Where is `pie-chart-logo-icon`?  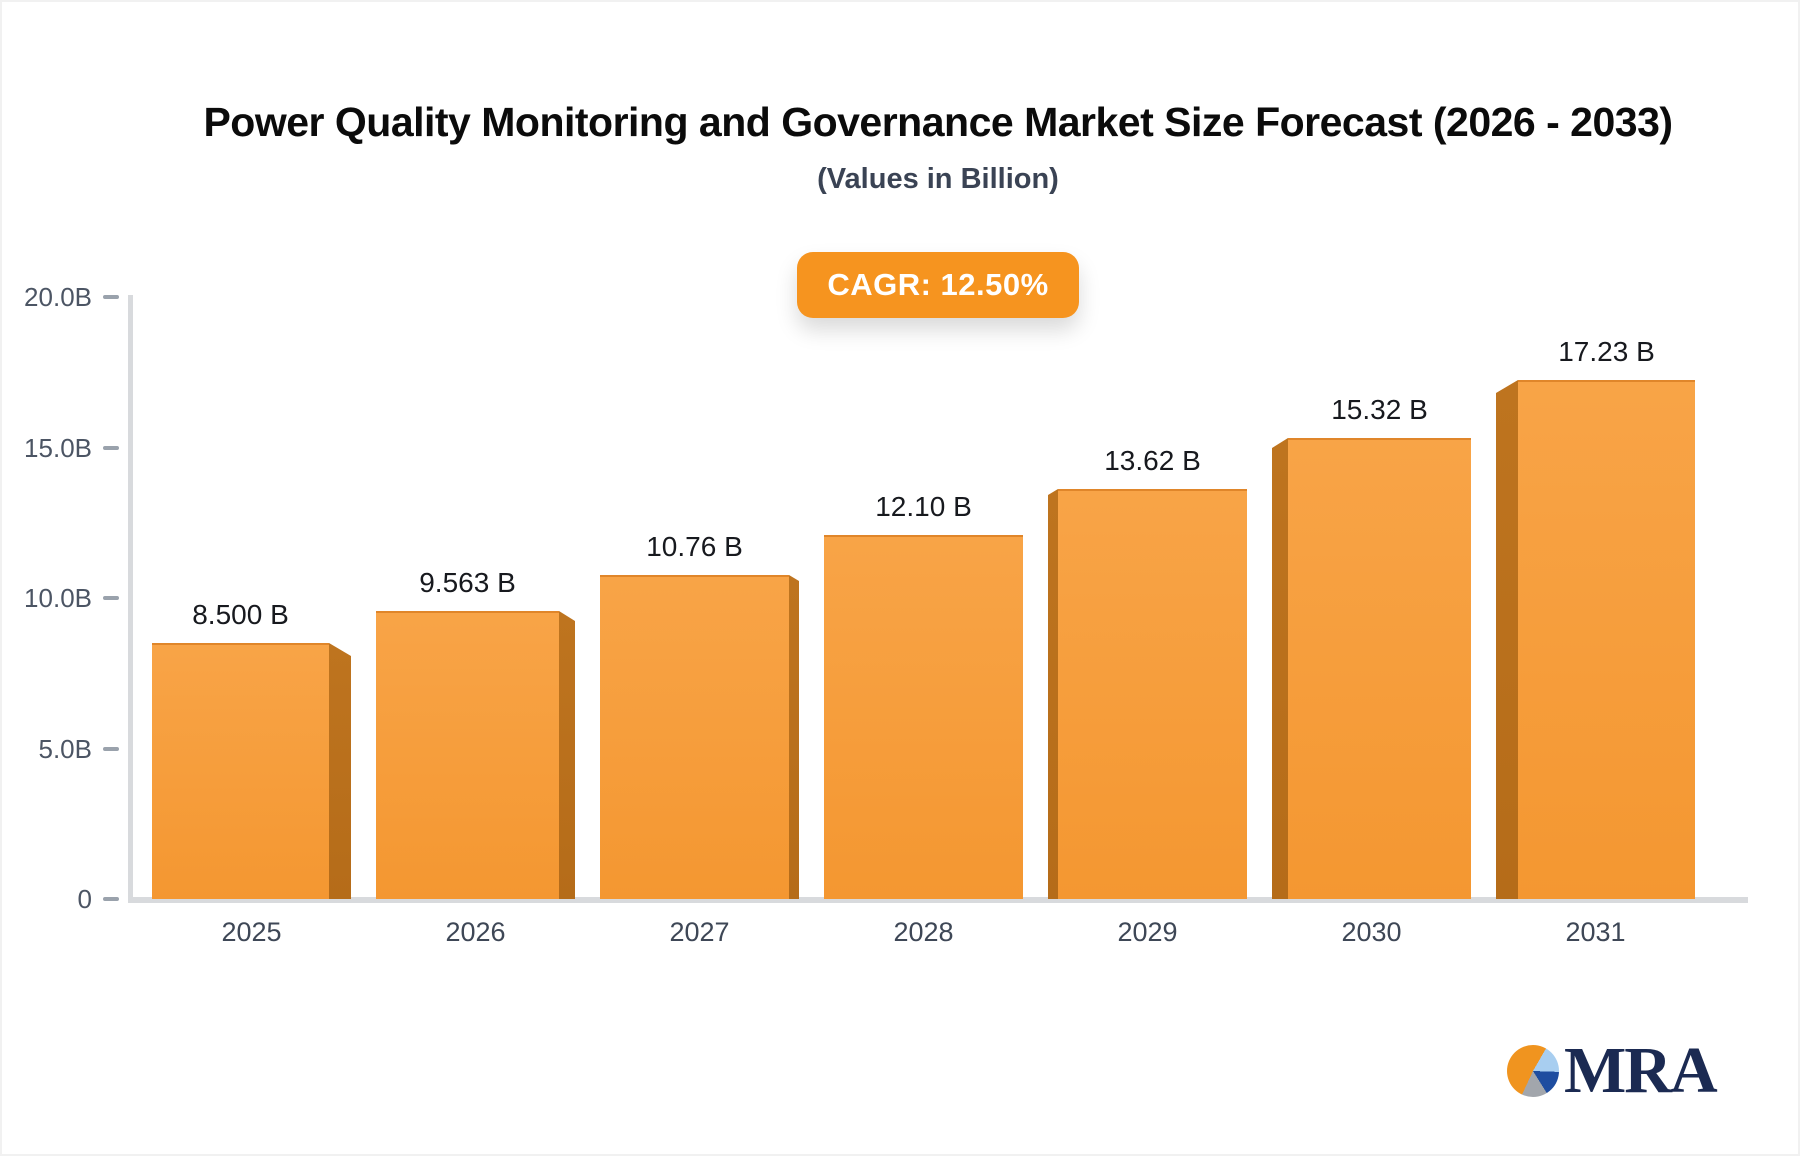 pie-chart-logo-icon is located at coordinates (1533, 1071).